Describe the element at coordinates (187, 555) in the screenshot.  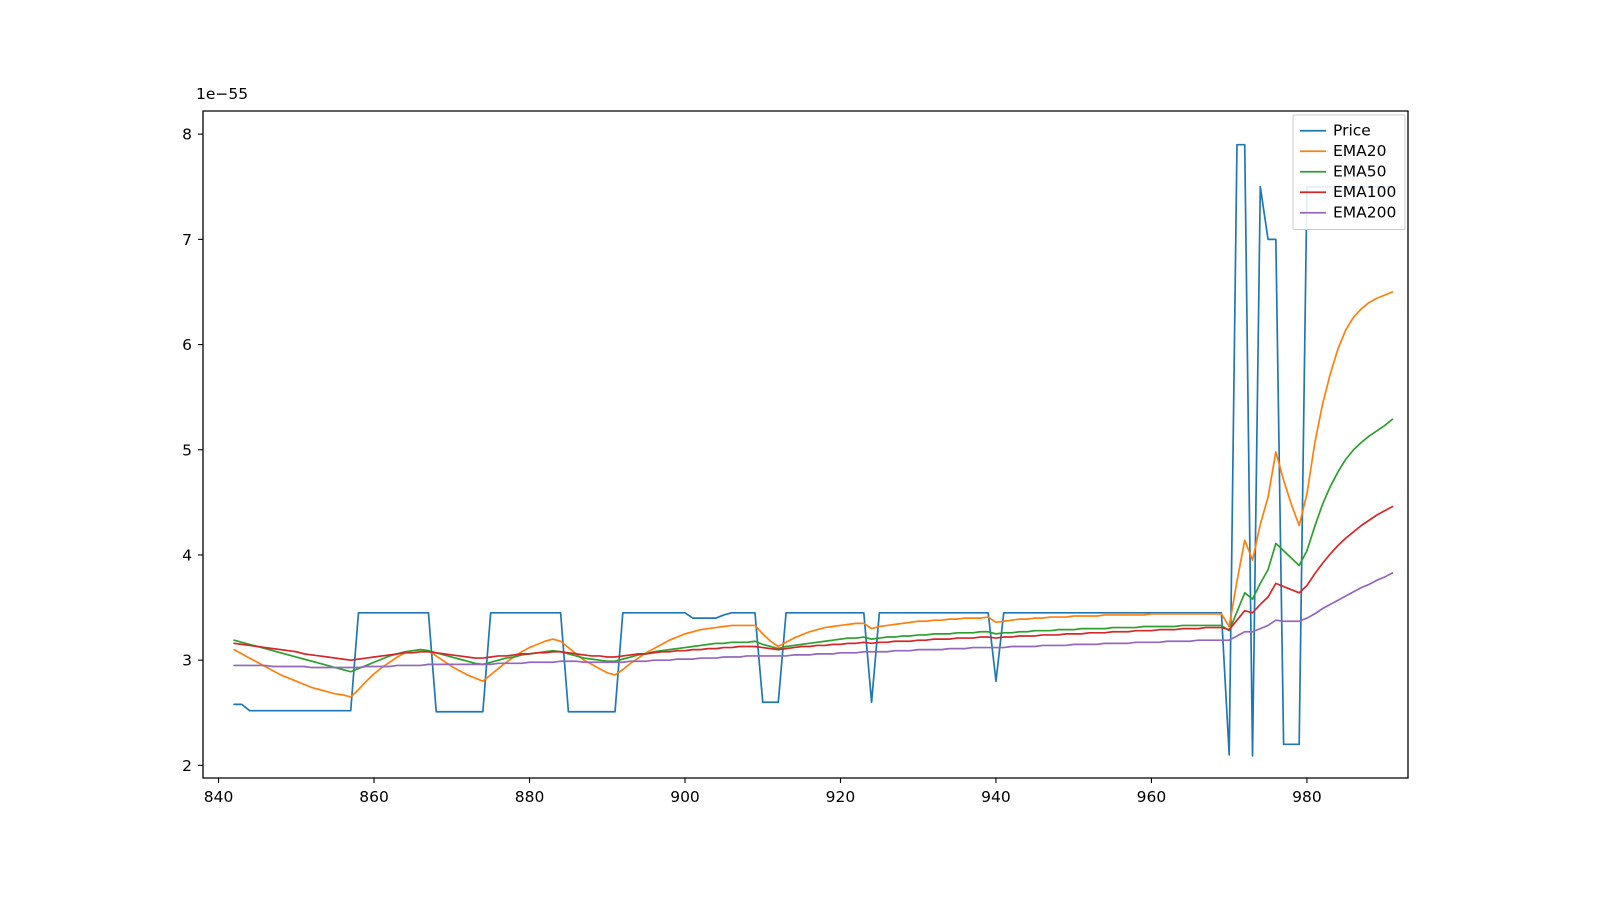
I see `y-tick-label: 4` at that location.